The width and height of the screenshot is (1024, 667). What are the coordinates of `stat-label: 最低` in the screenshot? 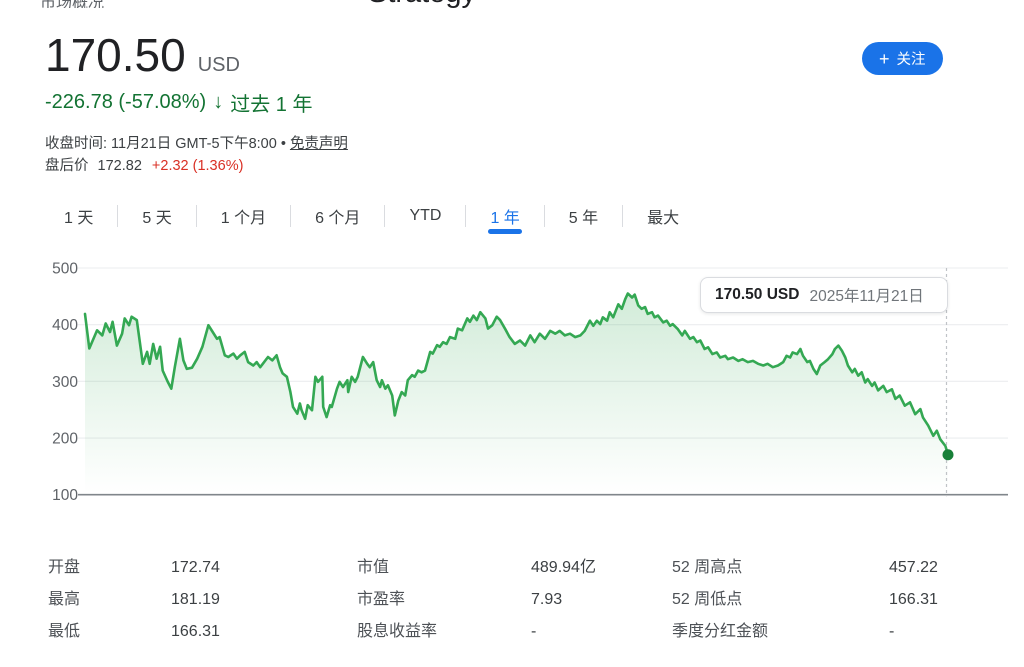 It's located at (64, 631).